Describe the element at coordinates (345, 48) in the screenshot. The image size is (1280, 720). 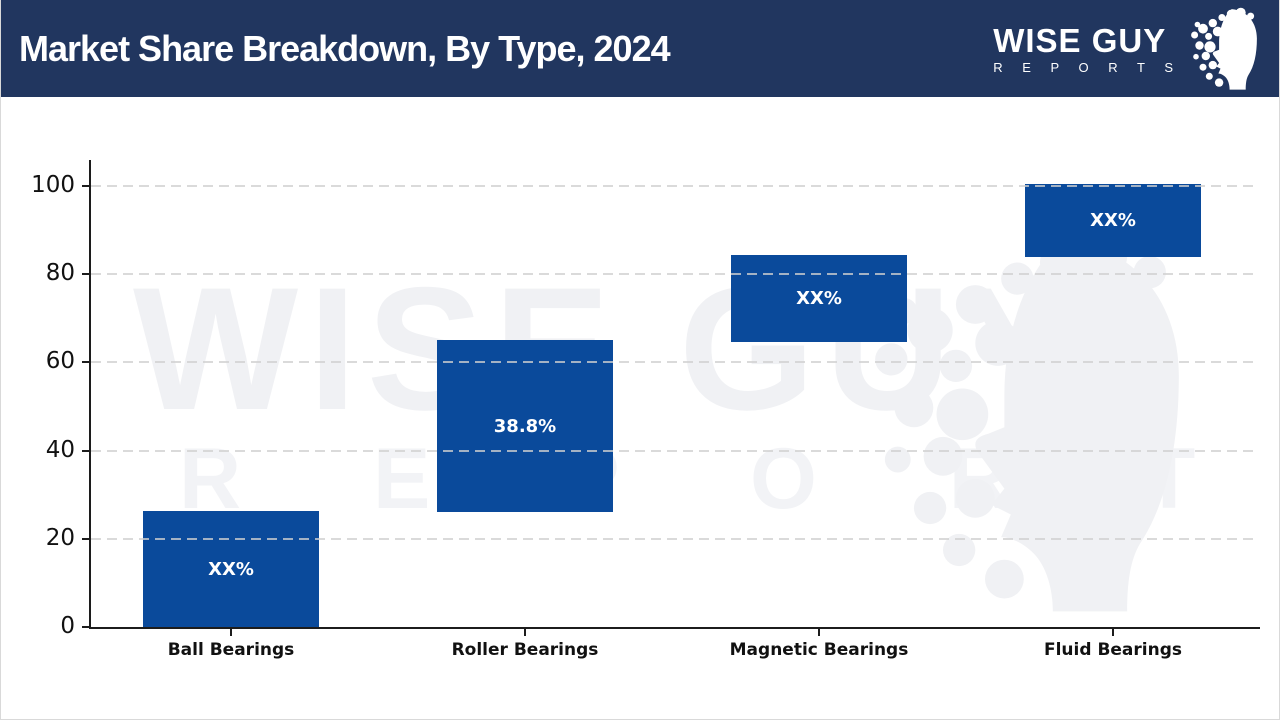
I see `chart-title: Market Share Breakdown, By Type, 2024` at that location.